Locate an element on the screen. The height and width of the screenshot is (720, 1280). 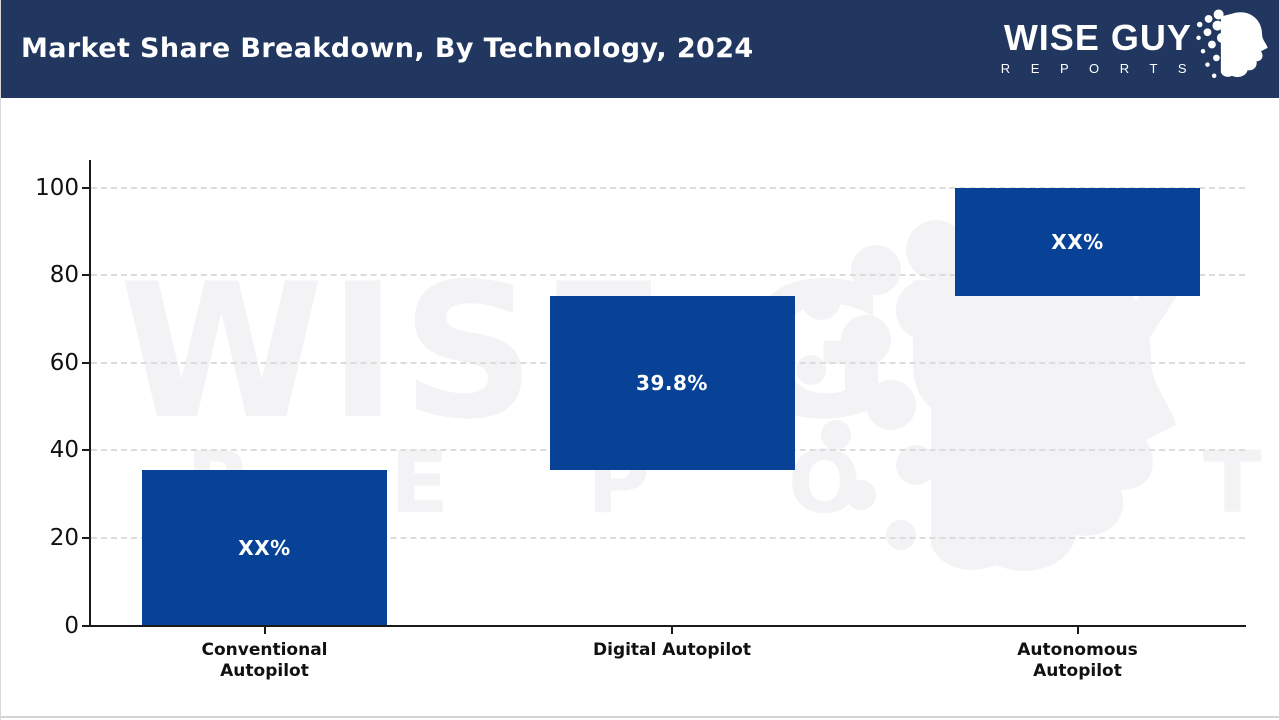
y-tick-label-60: 60 is located at coordinates (64, 362).